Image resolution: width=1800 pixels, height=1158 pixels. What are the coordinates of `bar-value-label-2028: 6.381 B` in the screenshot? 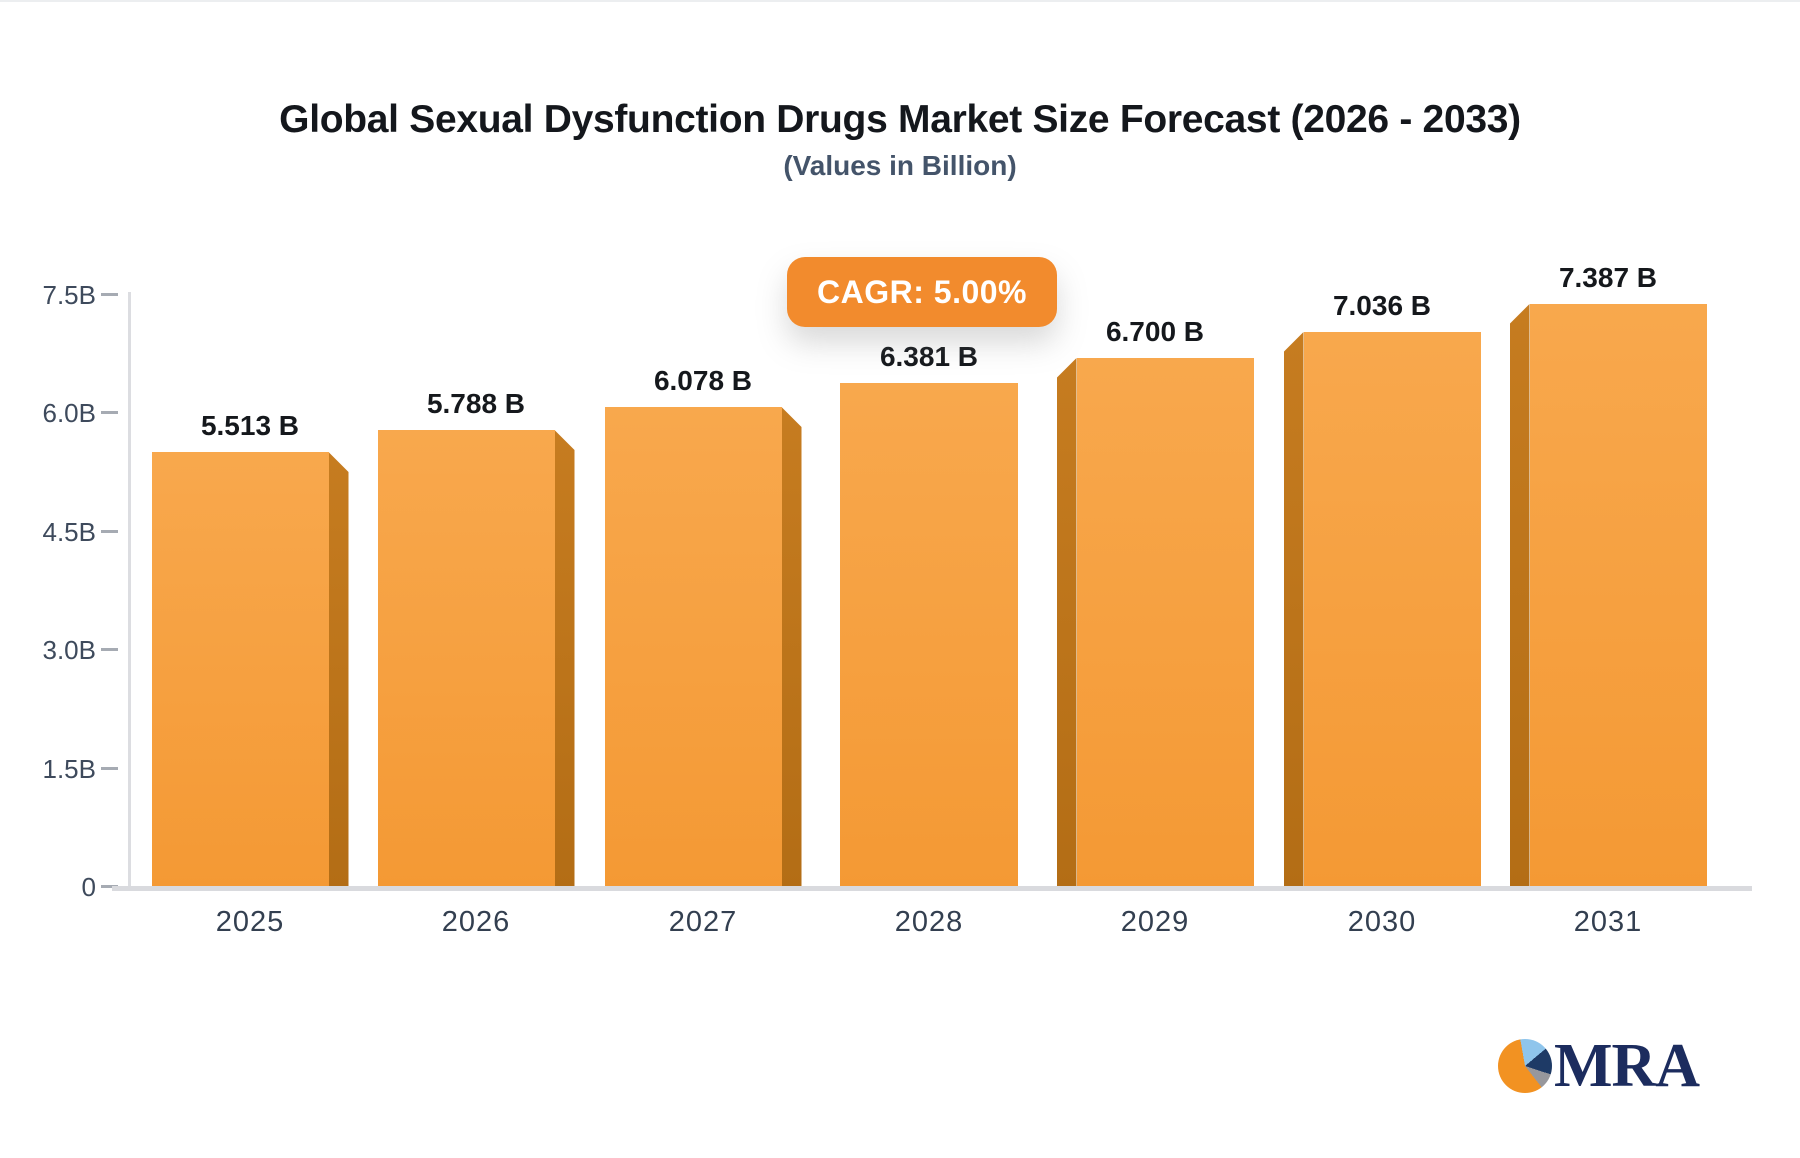 It's located at (929, 356).